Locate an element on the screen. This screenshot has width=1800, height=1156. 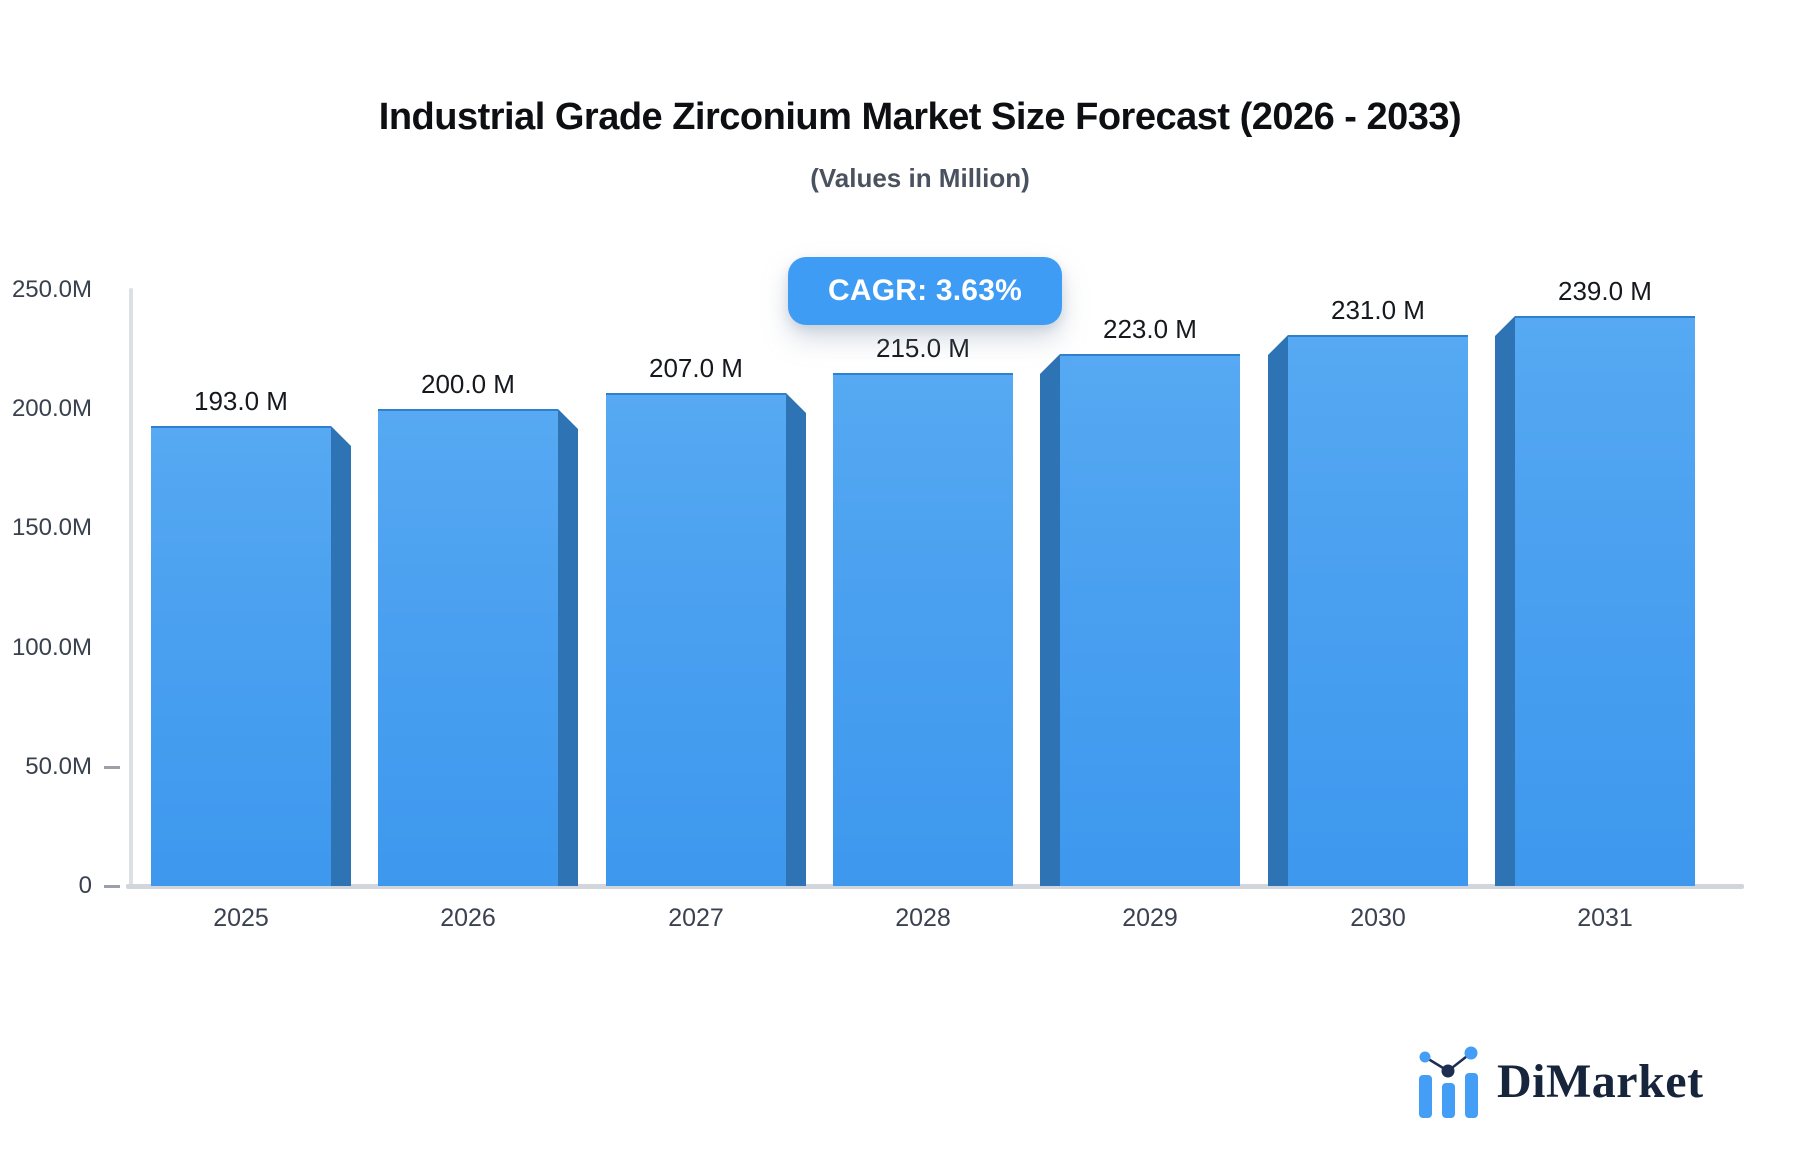
cagr-badge-label: CAGR: 3.63% is located at coordinates (925, 290).